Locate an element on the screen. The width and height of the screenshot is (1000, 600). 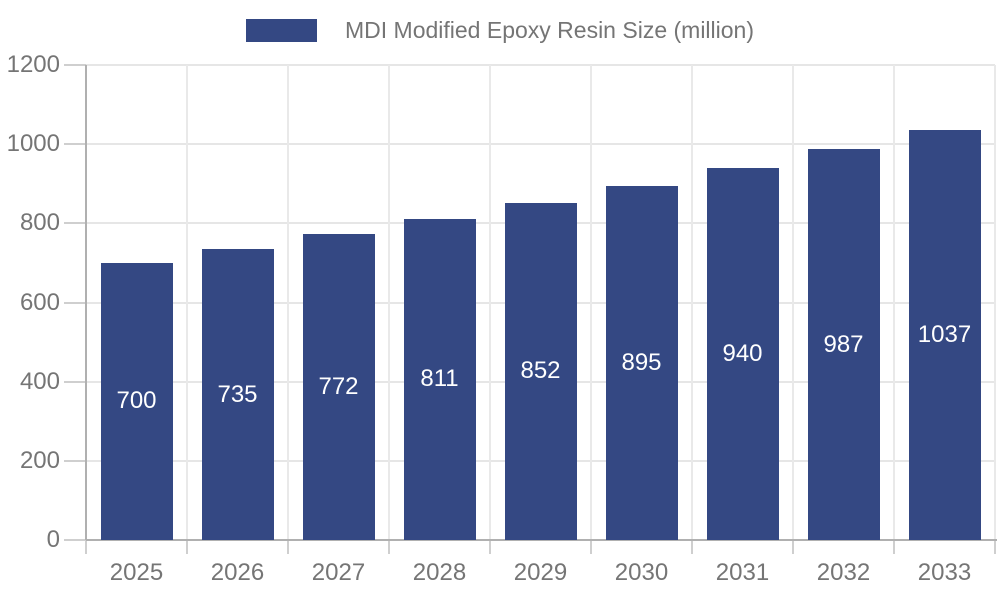
legend-swatch is located at coordinates (281, 30).